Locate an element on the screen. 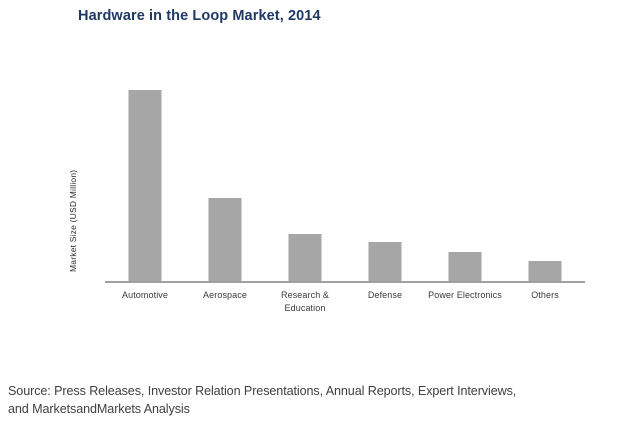 The width and height of the screenshot is (617, 427). x-tick-label: Power Electronics is located at coordinates (465, 295).